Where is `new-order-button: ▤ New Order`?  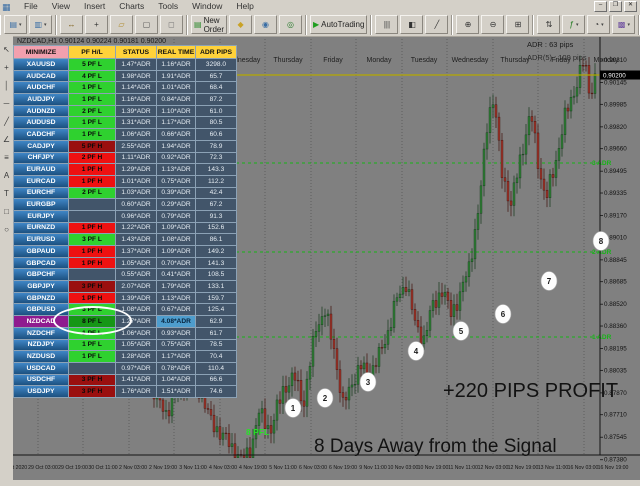
new-order-button: ▤ New Order is located at coordinates (209, 24).